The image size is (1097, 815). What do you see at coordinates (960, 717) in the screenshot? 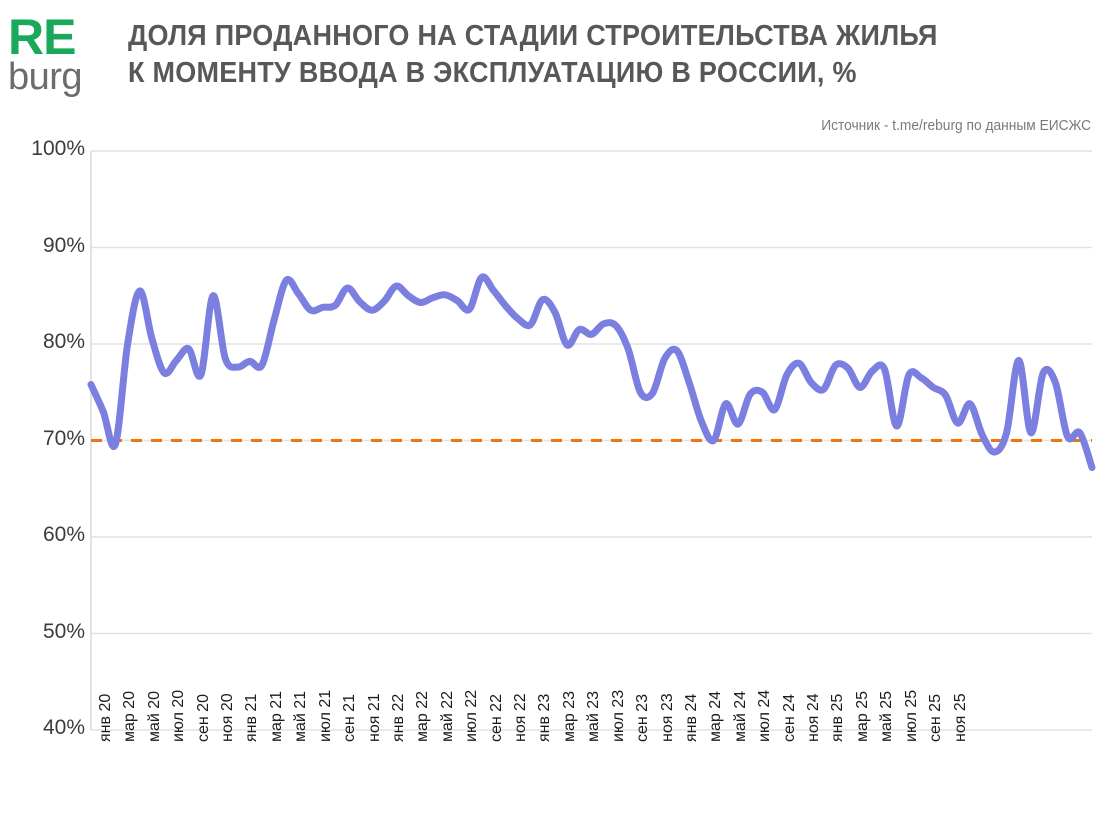
I see `x-axis-tick-label: ноя 25` at bounding box center [960, 717].